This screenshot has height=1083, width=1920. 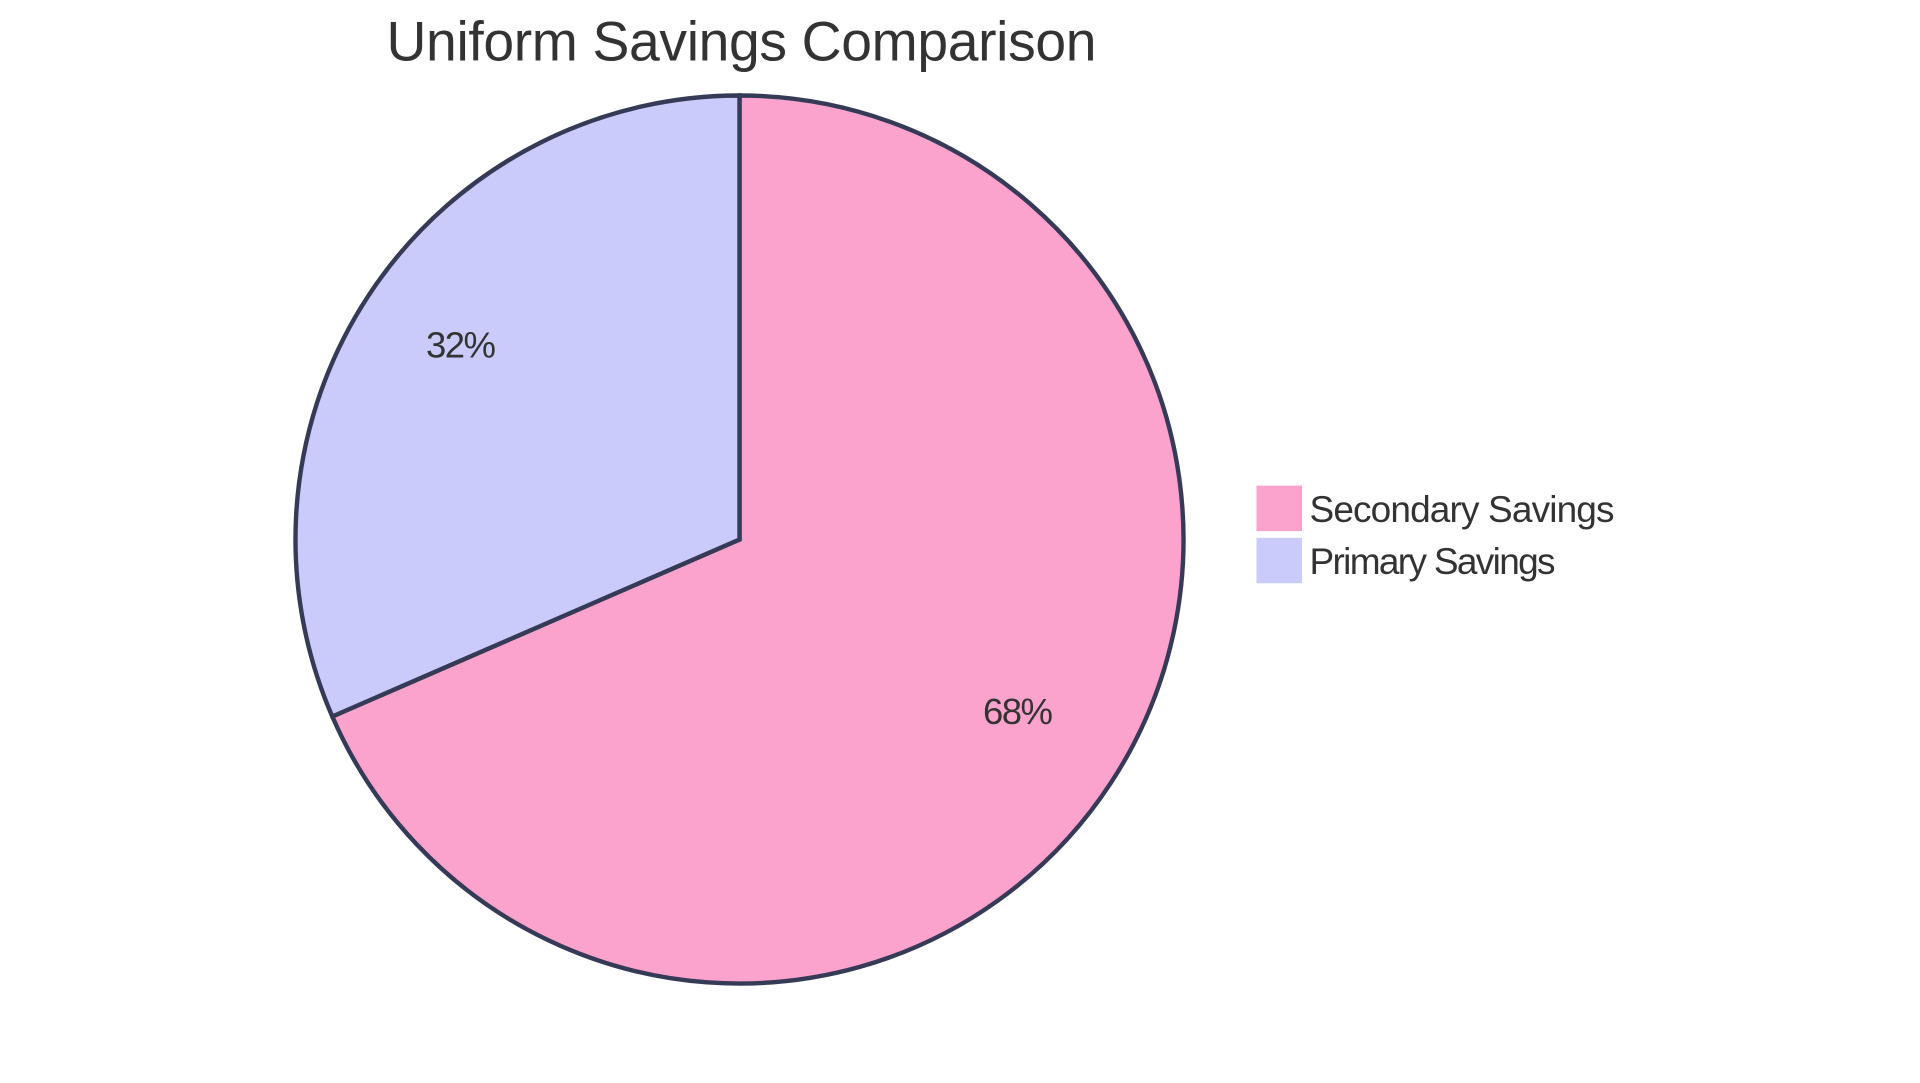 I want to click on svg-text: Secondary Savings, so click(x=1462, y=509).